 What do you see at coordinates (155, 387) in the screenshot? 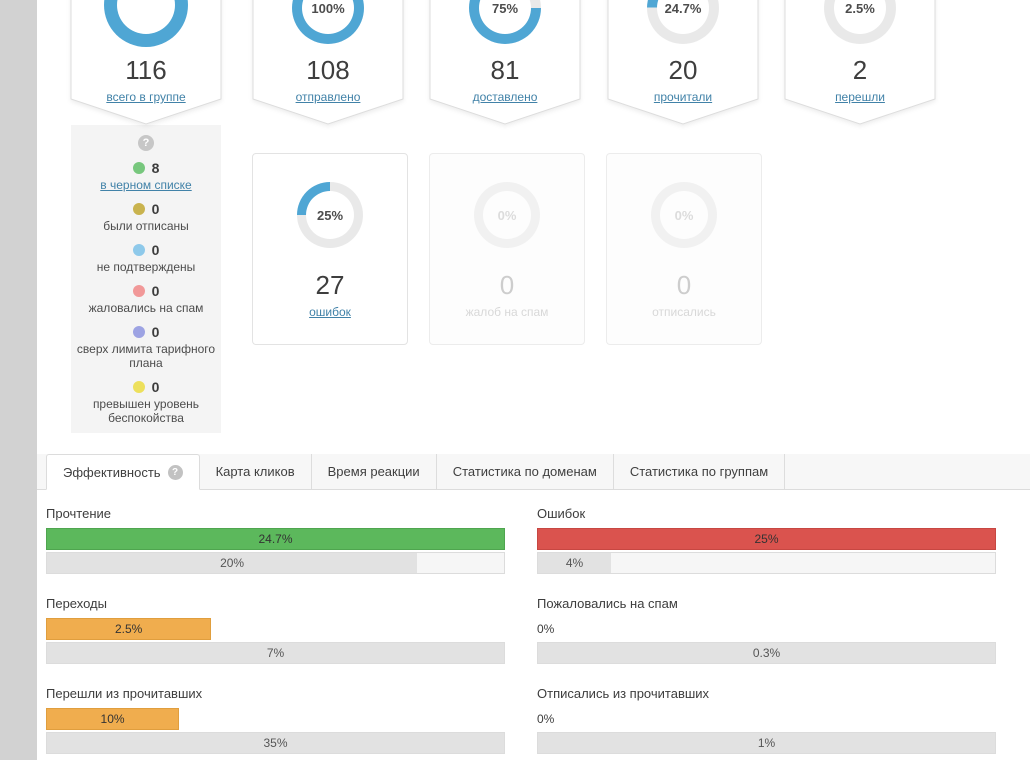
I see `anxiety-count: 0` at bounding box center [155, 387].